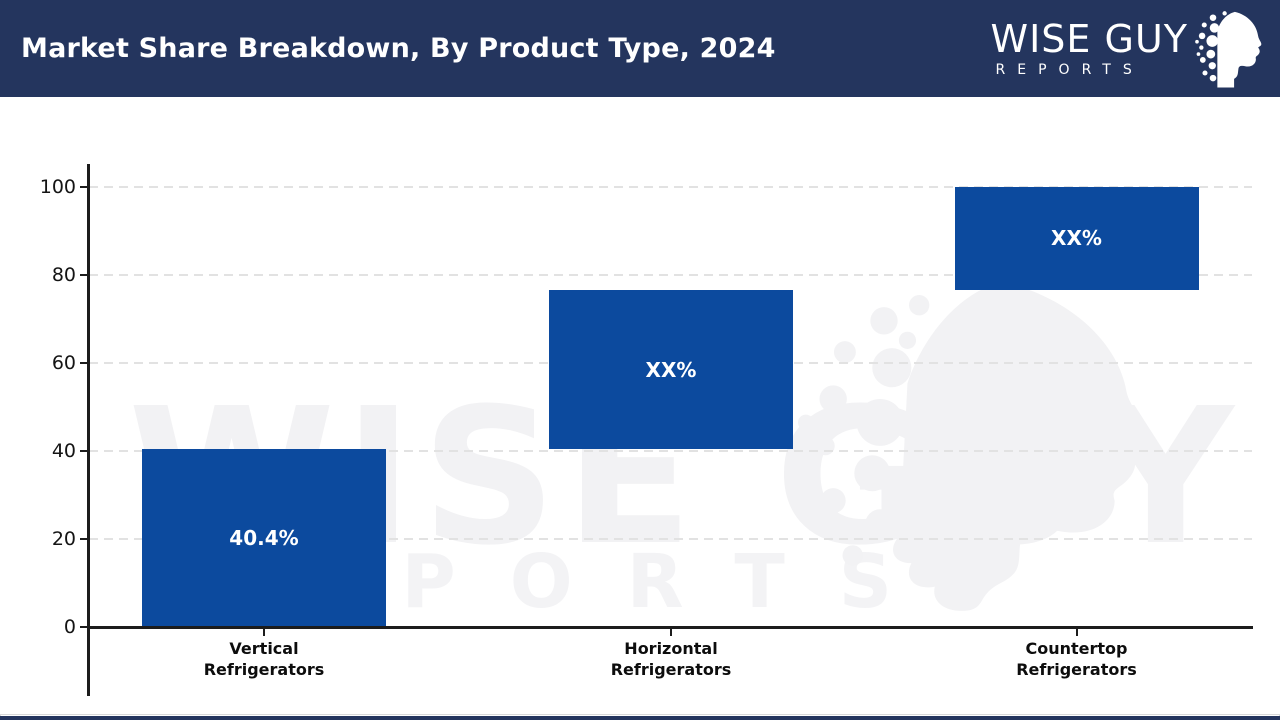 This screenshot has height=720, width=1280. What do you see at coordinates (63, 275) in the screenshot?
I see `y-axis-tick-label: 80` at bounding box center [63, 275].